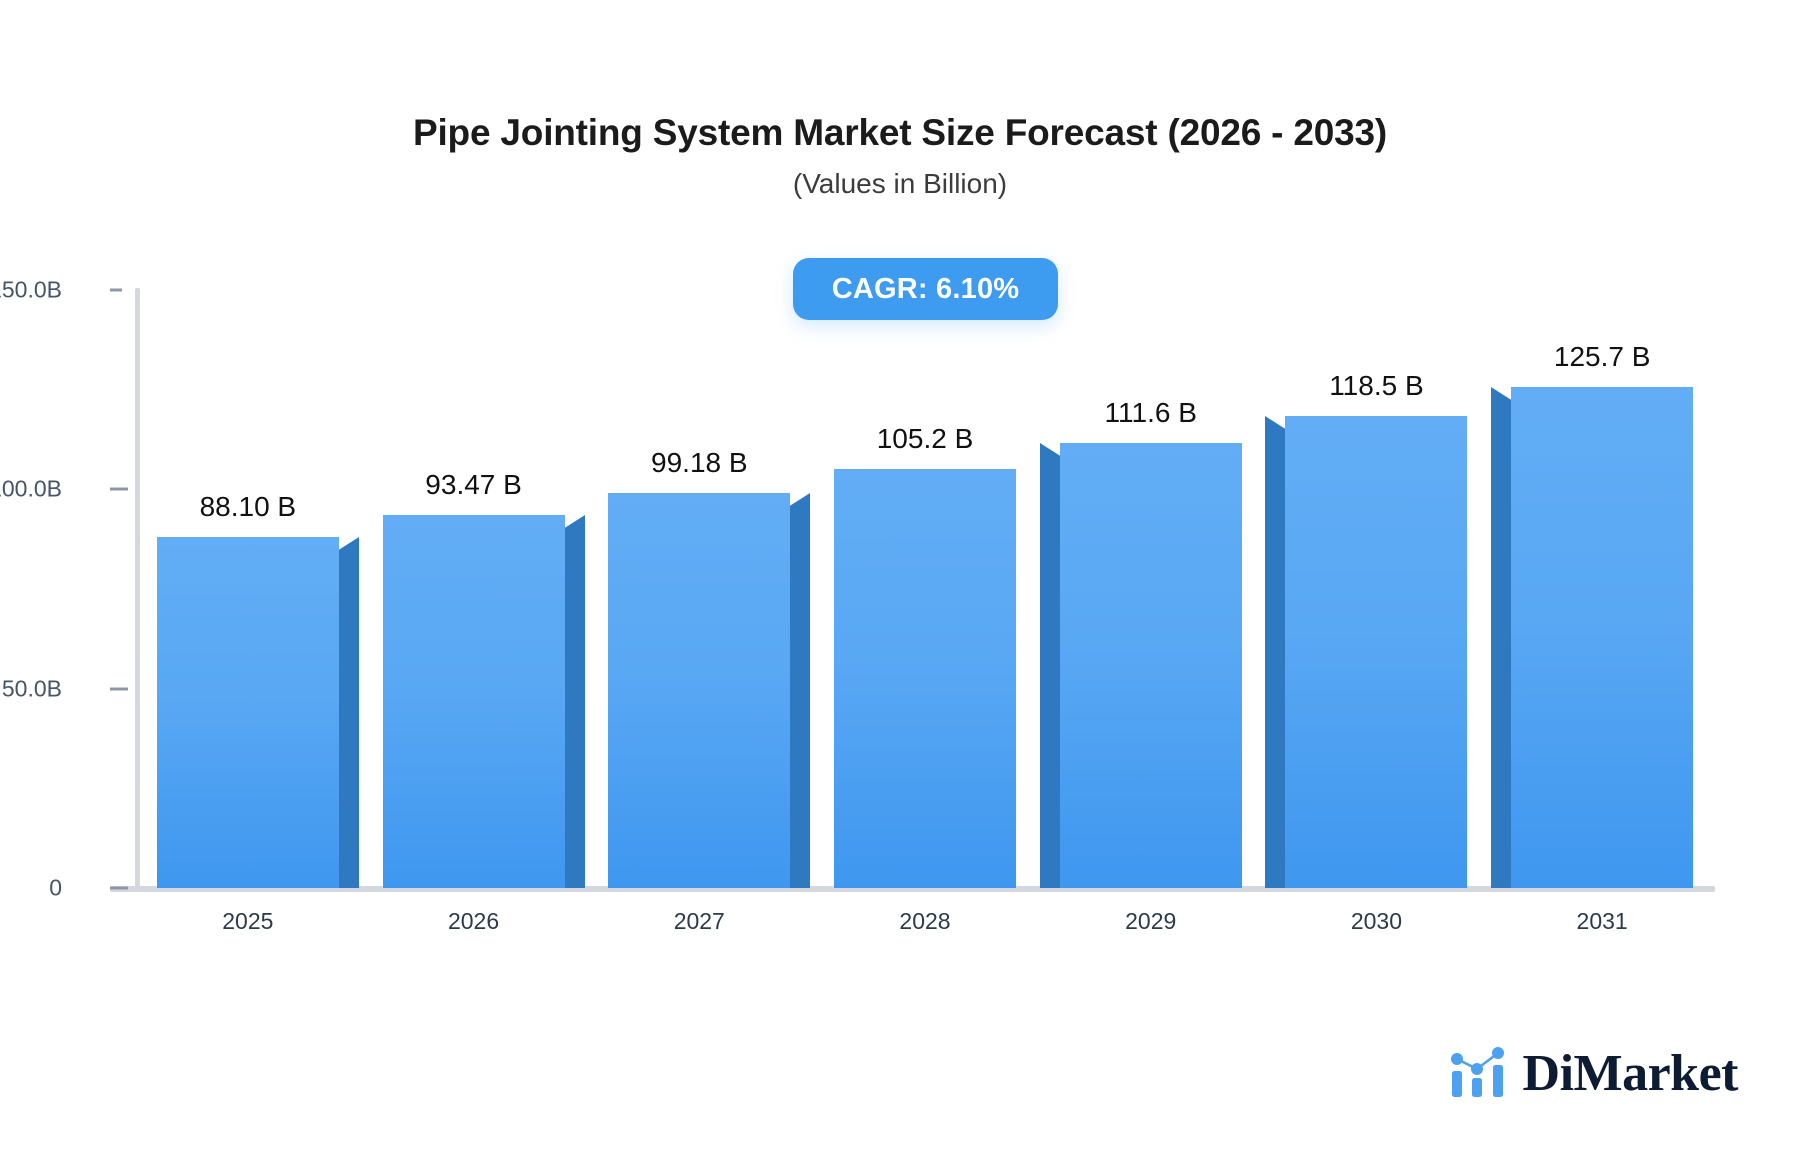 This screenshot has height=1156, width=1800. Describe the element at coordinates (473, 485) in the screenshot. I see `bar-value-label: 93.47 B` at that location.